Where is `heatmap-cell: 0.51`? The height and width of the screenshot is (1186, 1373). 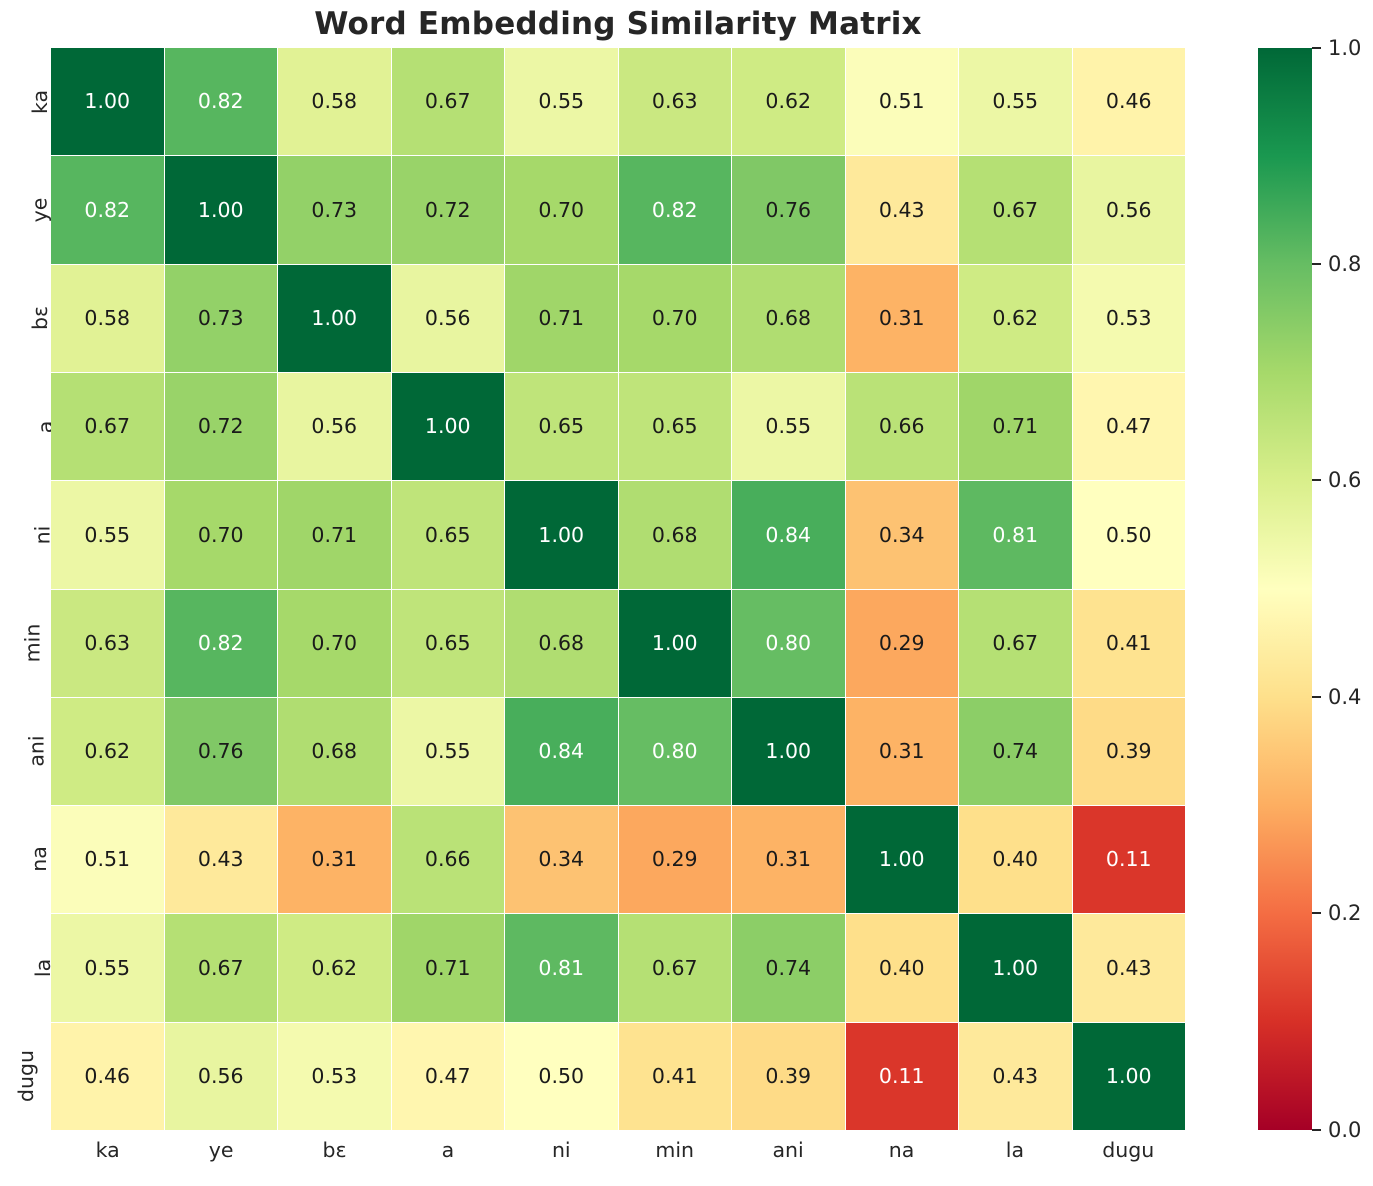
heatmap-cell: 0.51 is located at coordinates (901, 102).